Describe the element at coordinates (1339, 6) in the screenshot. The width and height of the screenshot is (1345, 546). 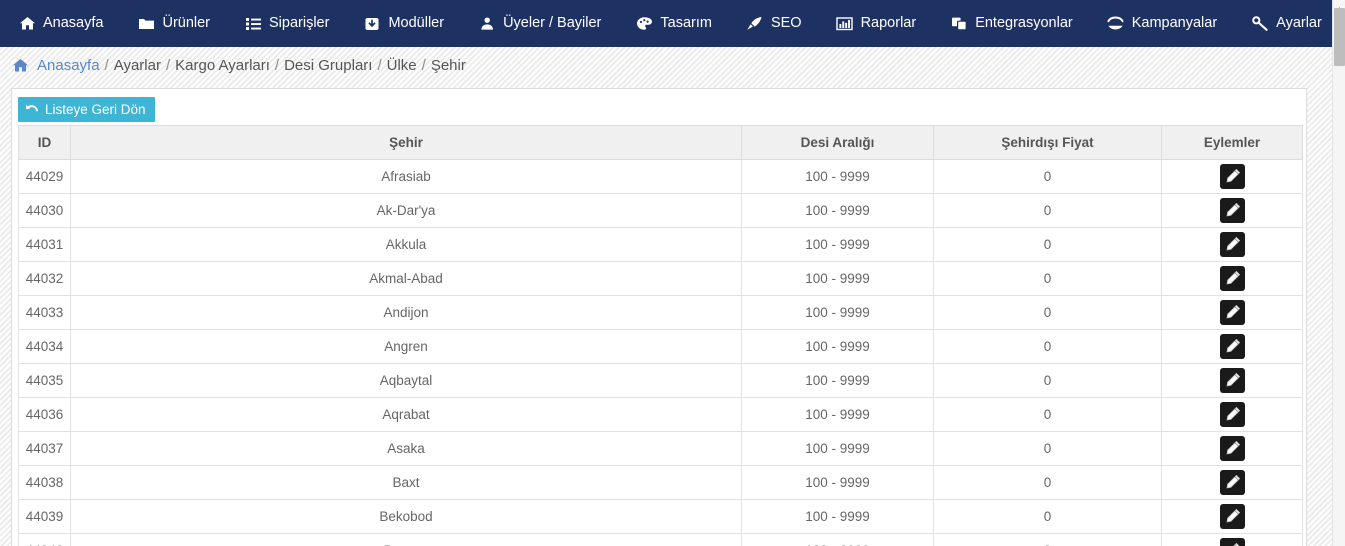
I see `scrollbar-up-arrow-icon` at that location.